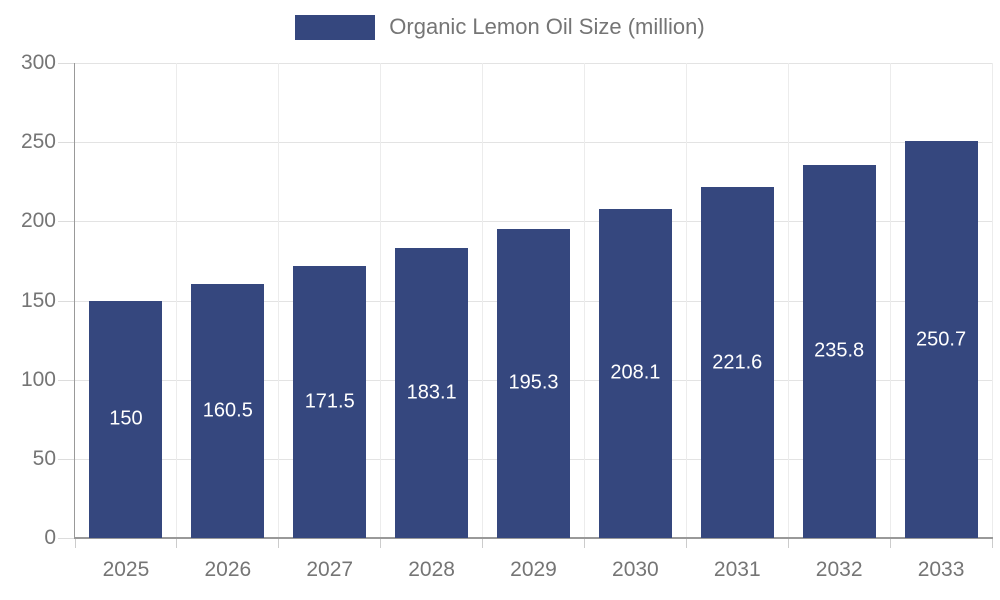  I want to click on x-axis-label-2026: 2026, so click(228, 569).